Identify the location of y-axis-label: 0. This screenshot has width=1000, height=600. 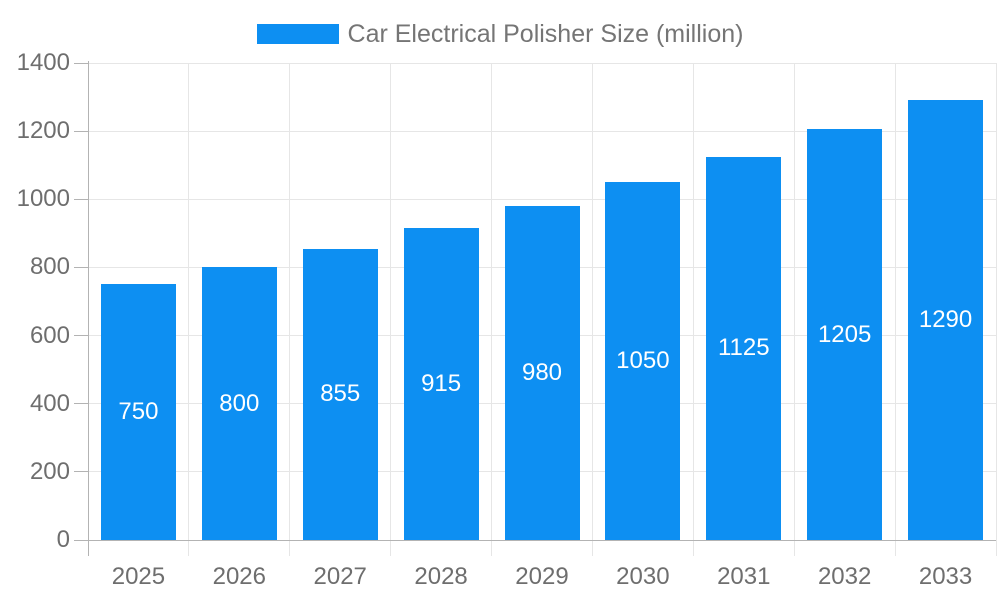
(63, 539).